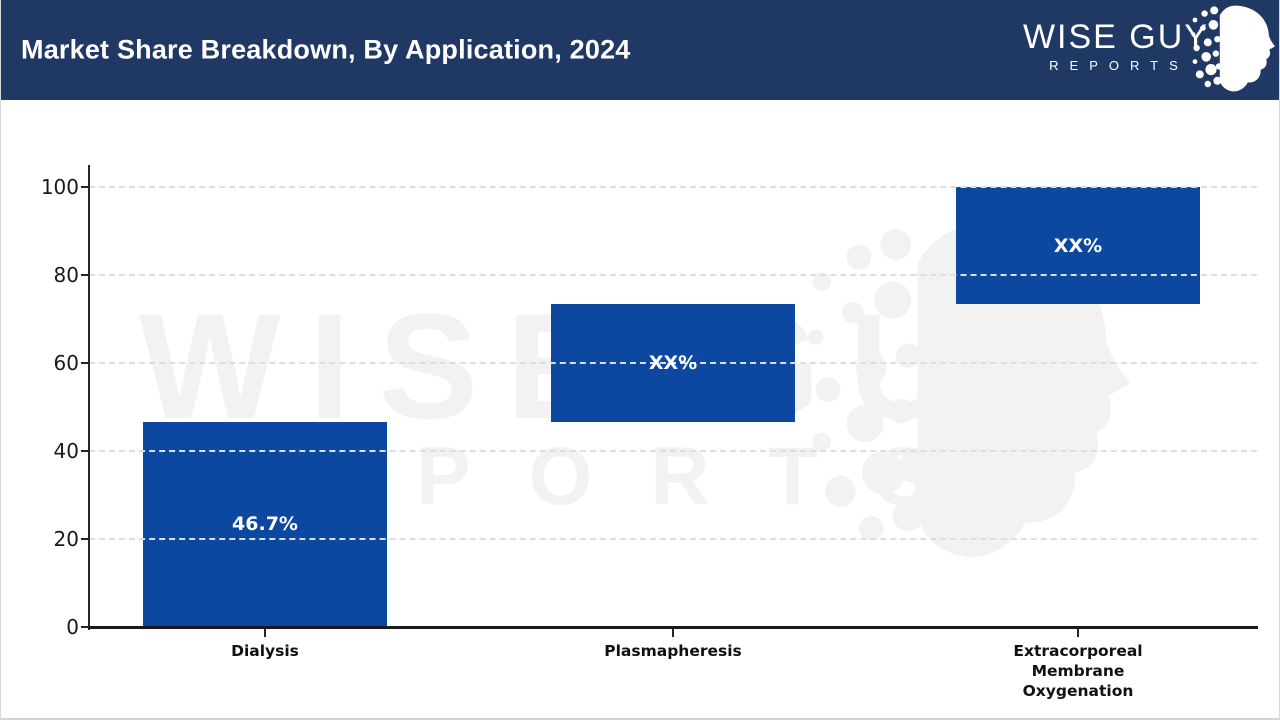  What do you see at coordinates (265, 651) in the screenshot?
I see `category-label: Dialysis` at bounding box center [265, 651].